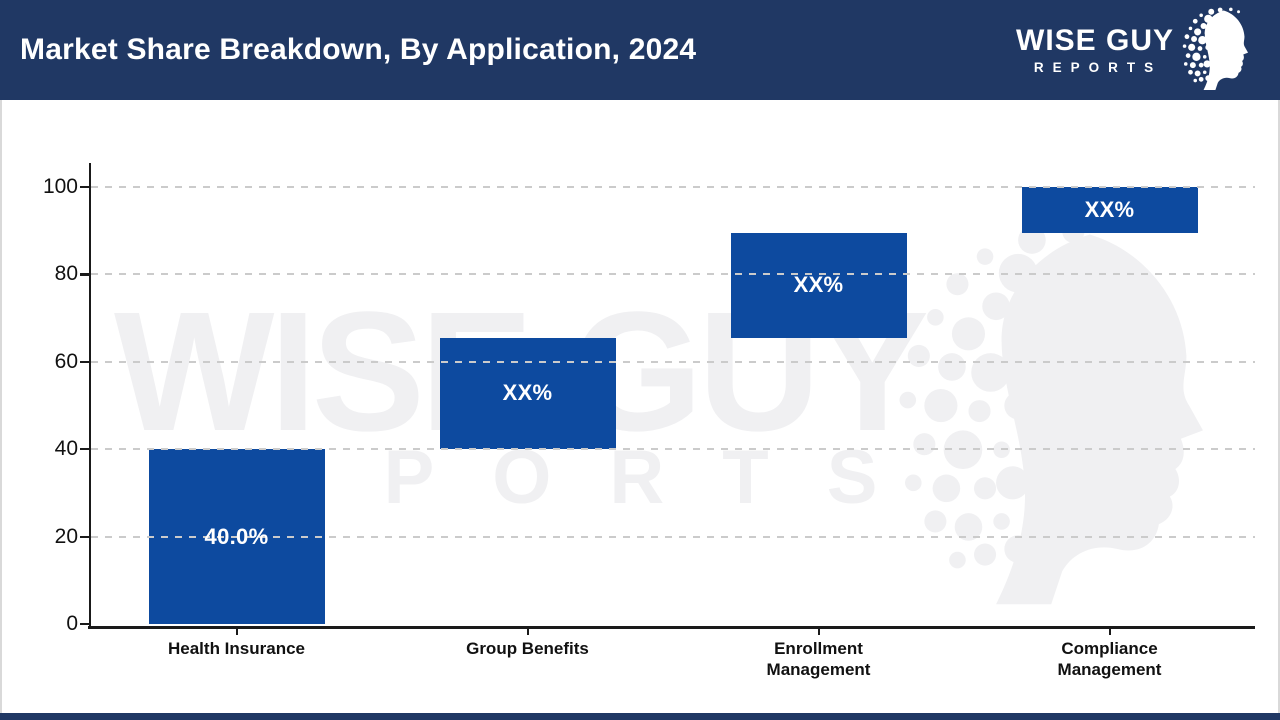  Describe the element at coordinates (1098, 67) in the screenshot. I see `logo-brand-sub: REPORTS` at that location.